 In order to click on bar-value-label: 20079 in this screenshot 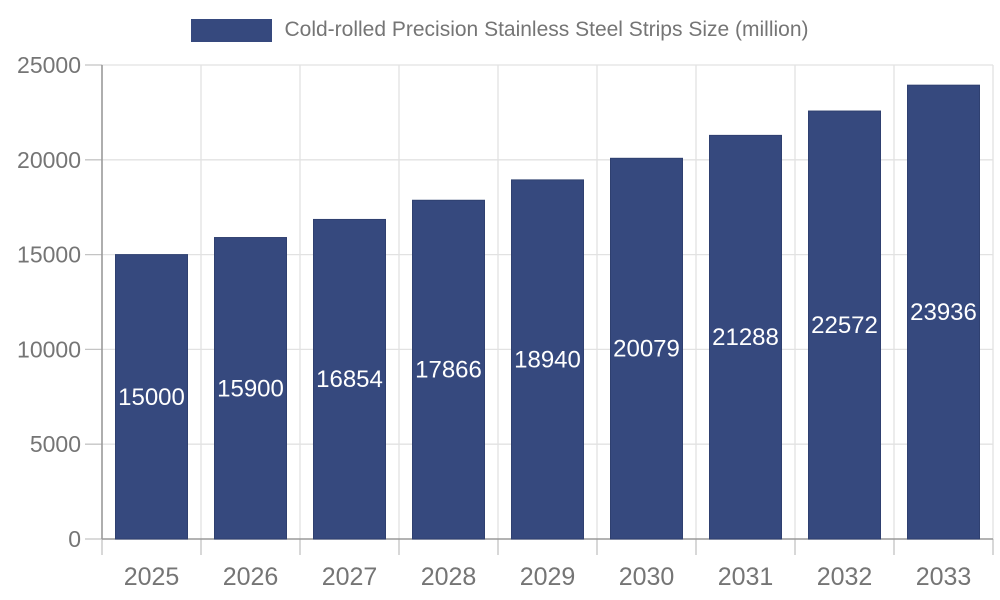, I will do `click(646, 349)`.